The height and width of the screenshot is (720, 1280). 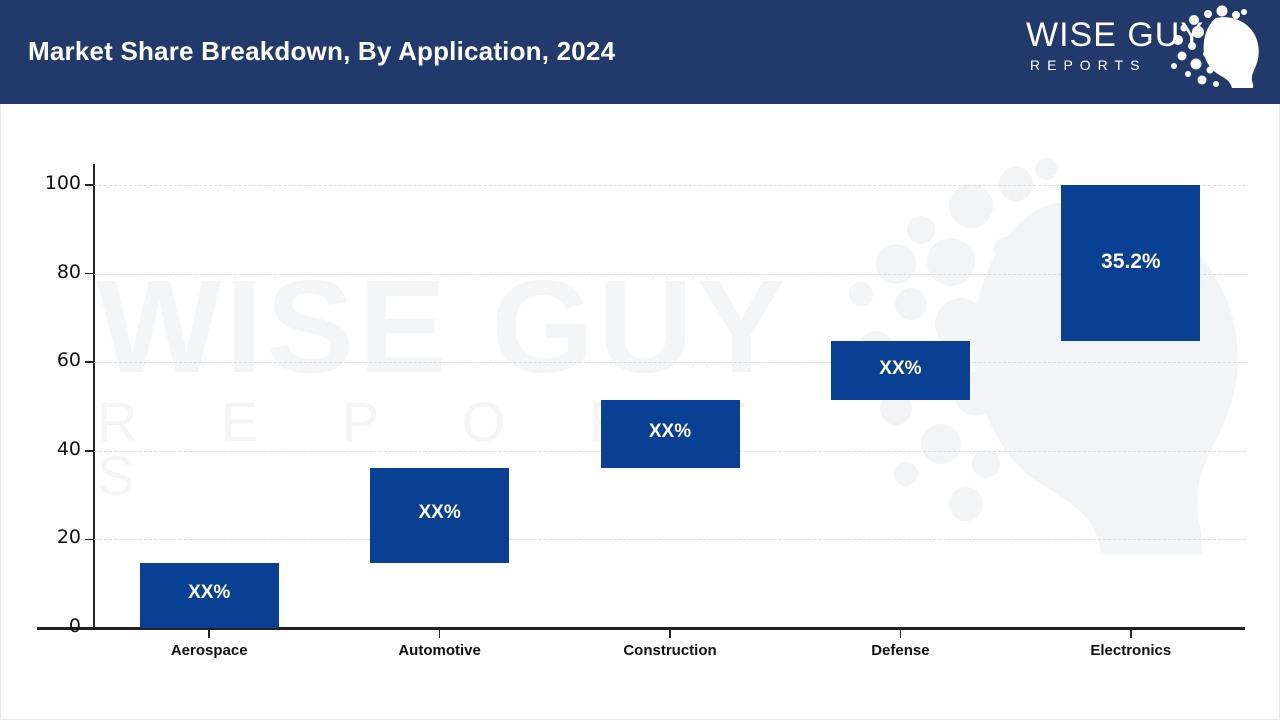 I want to click on y-axis-label: 60, so click(x=68, y=360).